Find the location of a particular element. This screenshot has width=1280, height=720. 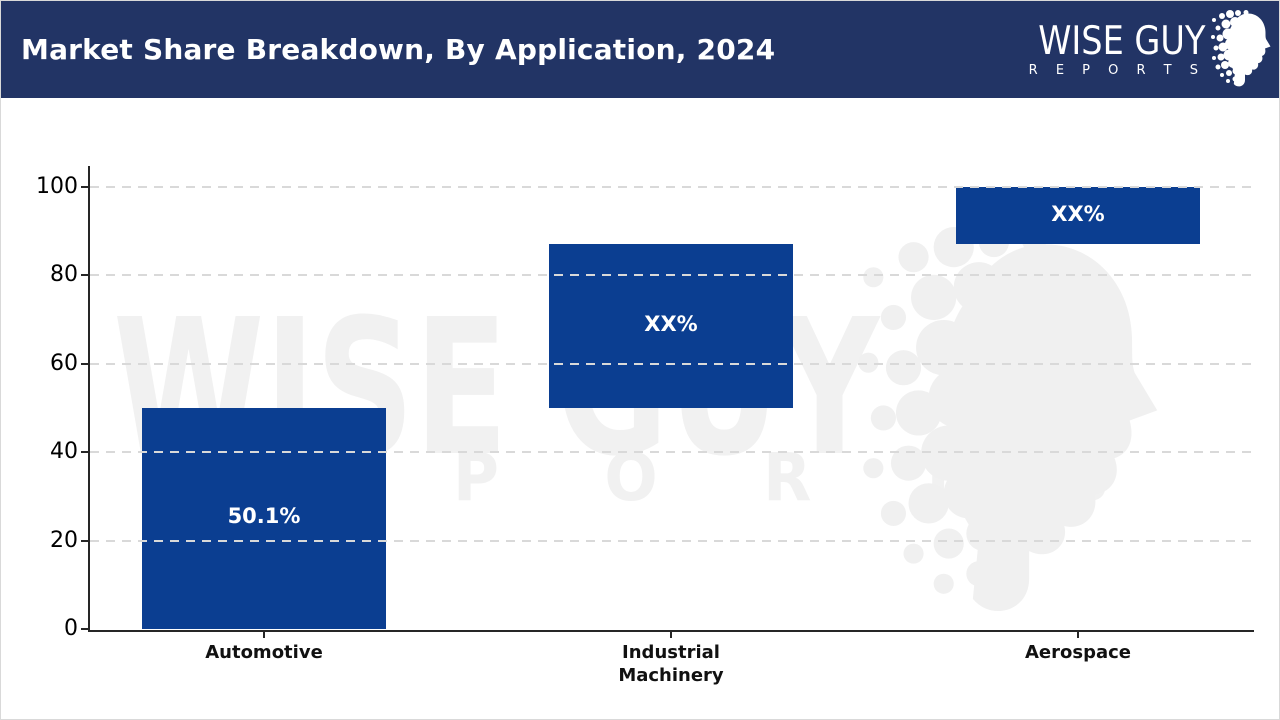

logo-head-icon is located at coordinates (1240, 50).